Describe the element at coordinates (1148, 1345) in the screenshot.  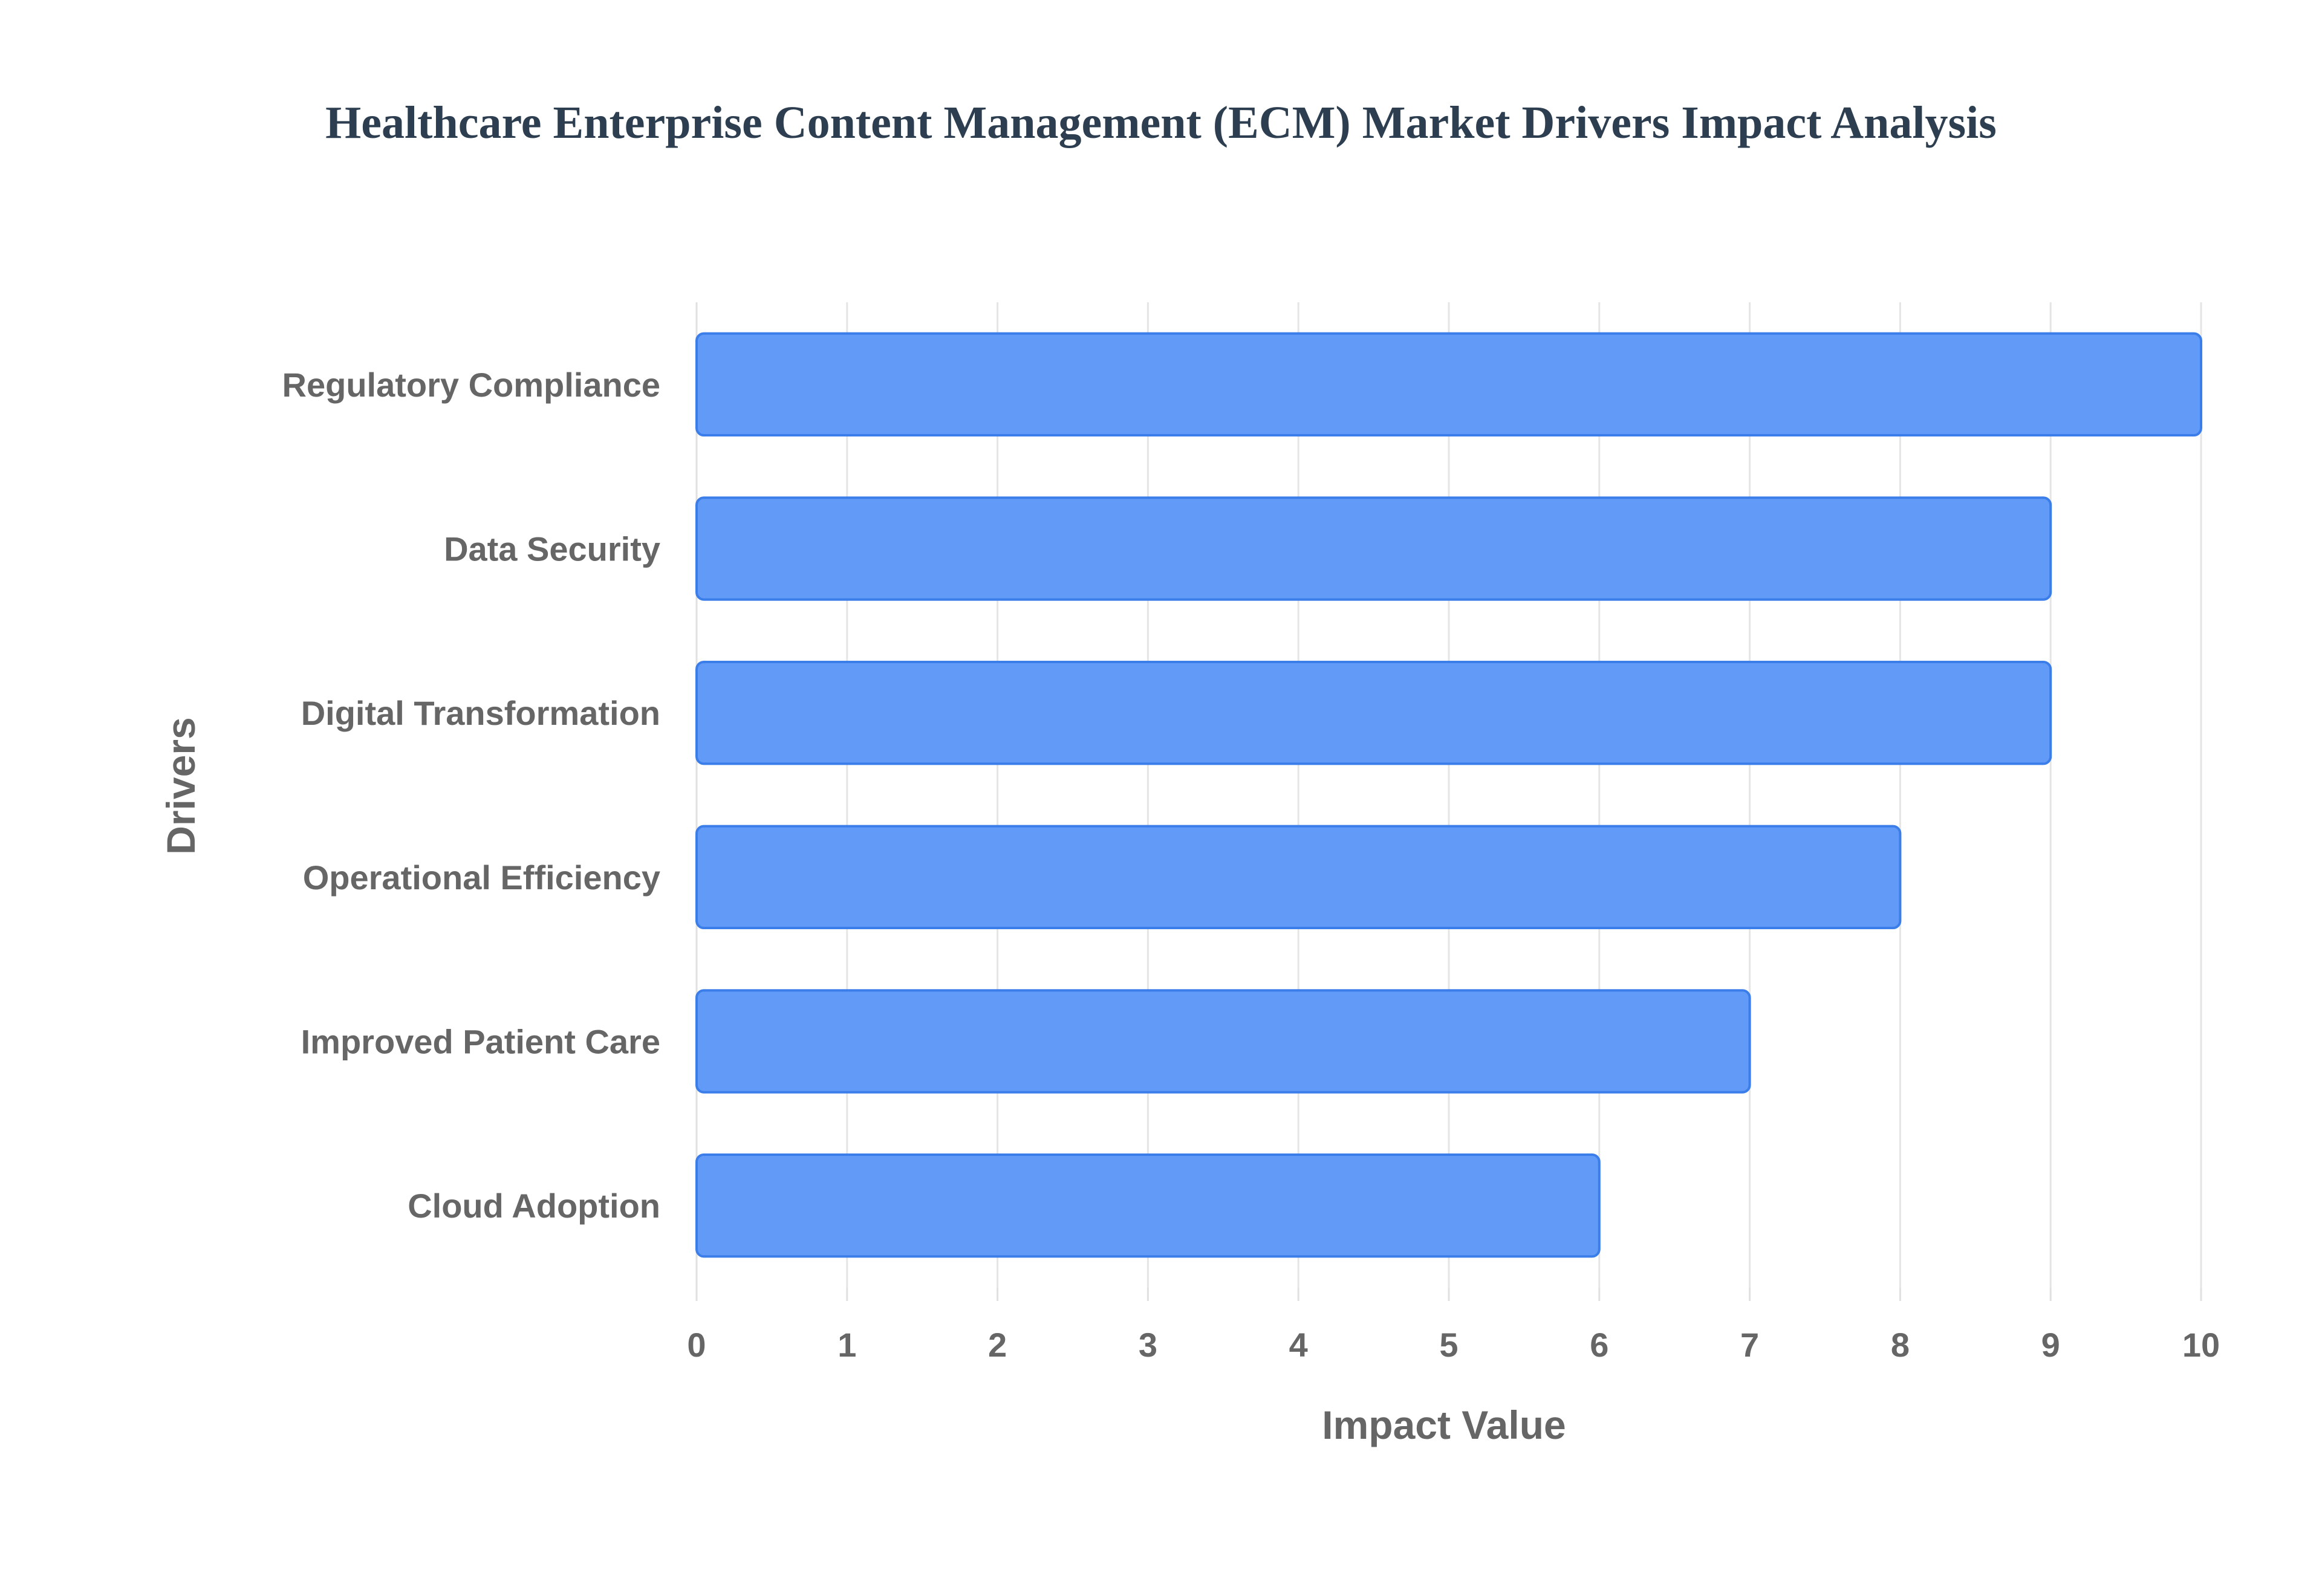
I see `x-tick-label: 3` at that location.